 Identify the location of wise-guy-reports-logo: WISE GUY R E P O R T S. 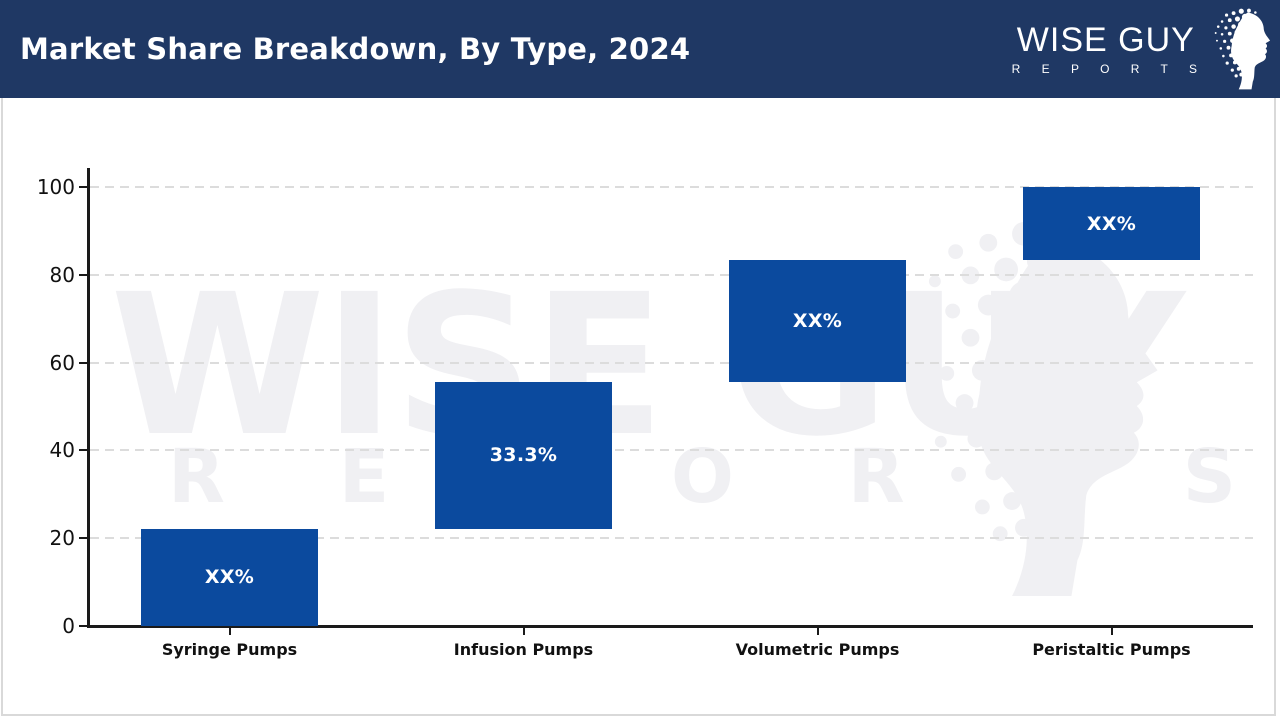
(1143, 49).